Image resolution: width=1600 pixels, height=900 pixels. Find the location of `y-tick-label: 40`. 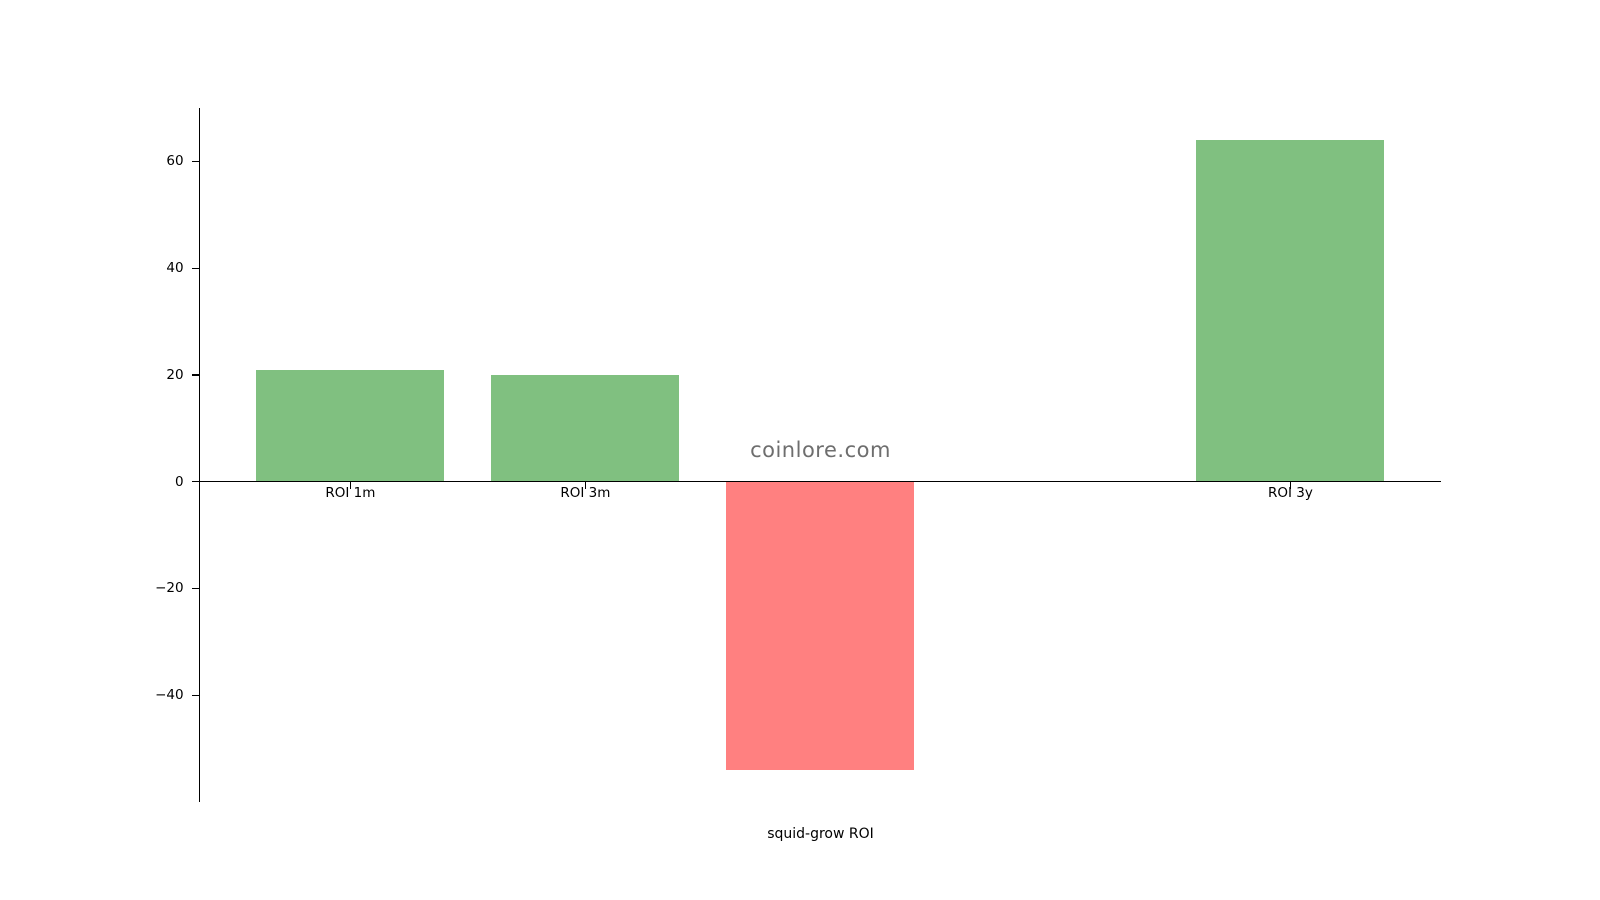

y-tick-label: 40 is located at coordinates (175, 268).